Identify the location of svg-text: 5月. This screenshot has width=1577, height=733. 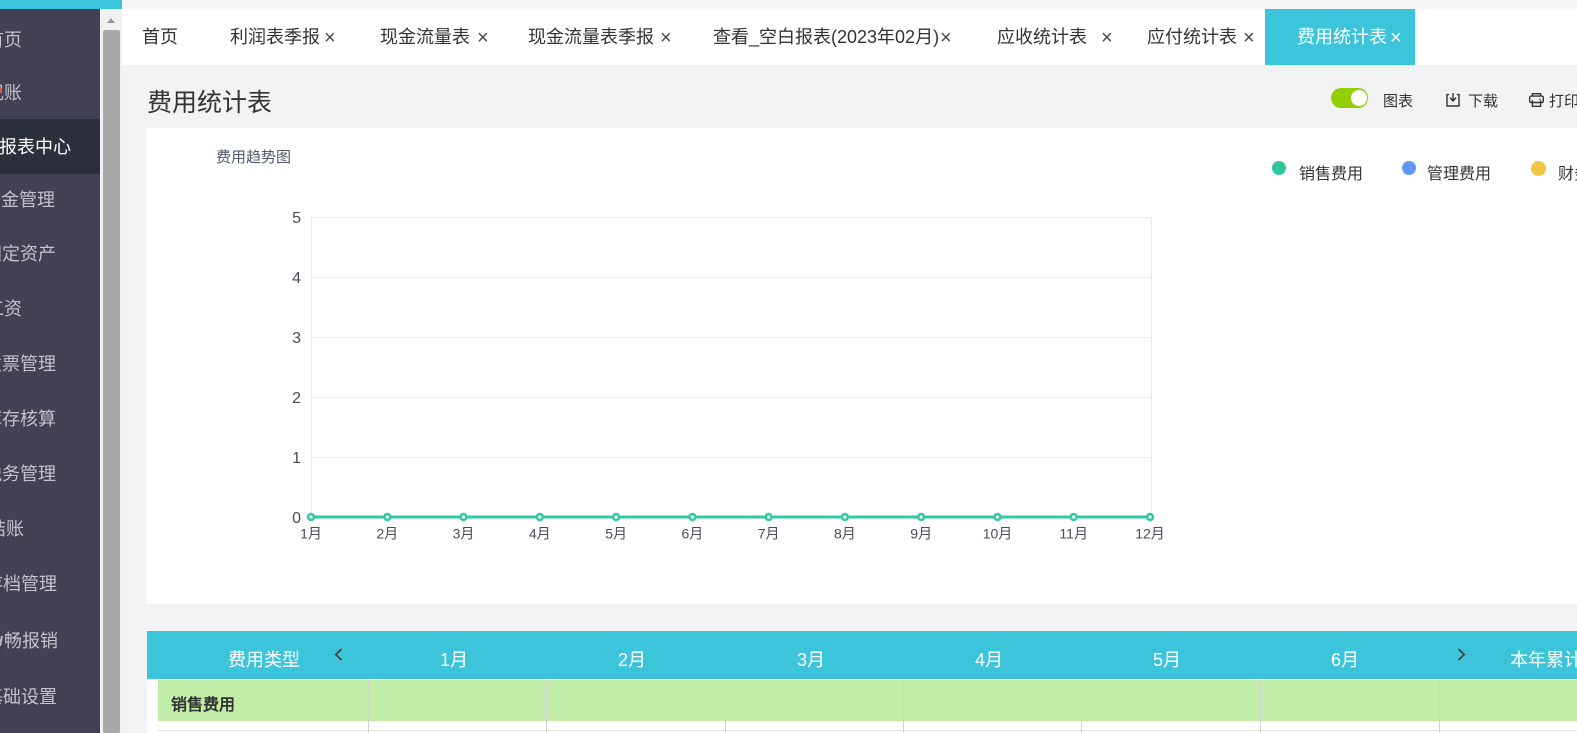
(616, 534).